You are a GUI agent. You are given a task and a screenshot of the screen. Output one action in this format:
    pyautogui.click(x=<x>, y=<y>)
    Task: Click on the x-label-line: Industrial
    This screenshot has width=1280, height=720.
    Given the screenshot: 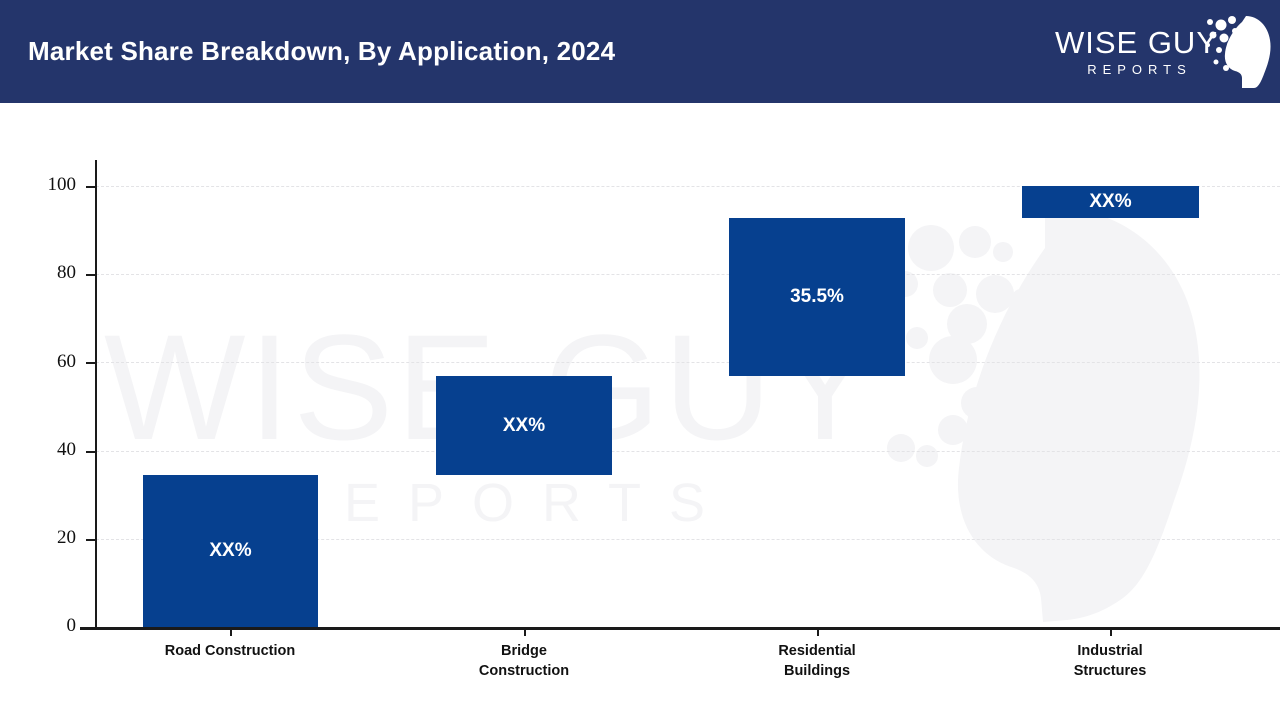 What is the action you would take?
    pyautogui.click(x=1110, y=651)
    